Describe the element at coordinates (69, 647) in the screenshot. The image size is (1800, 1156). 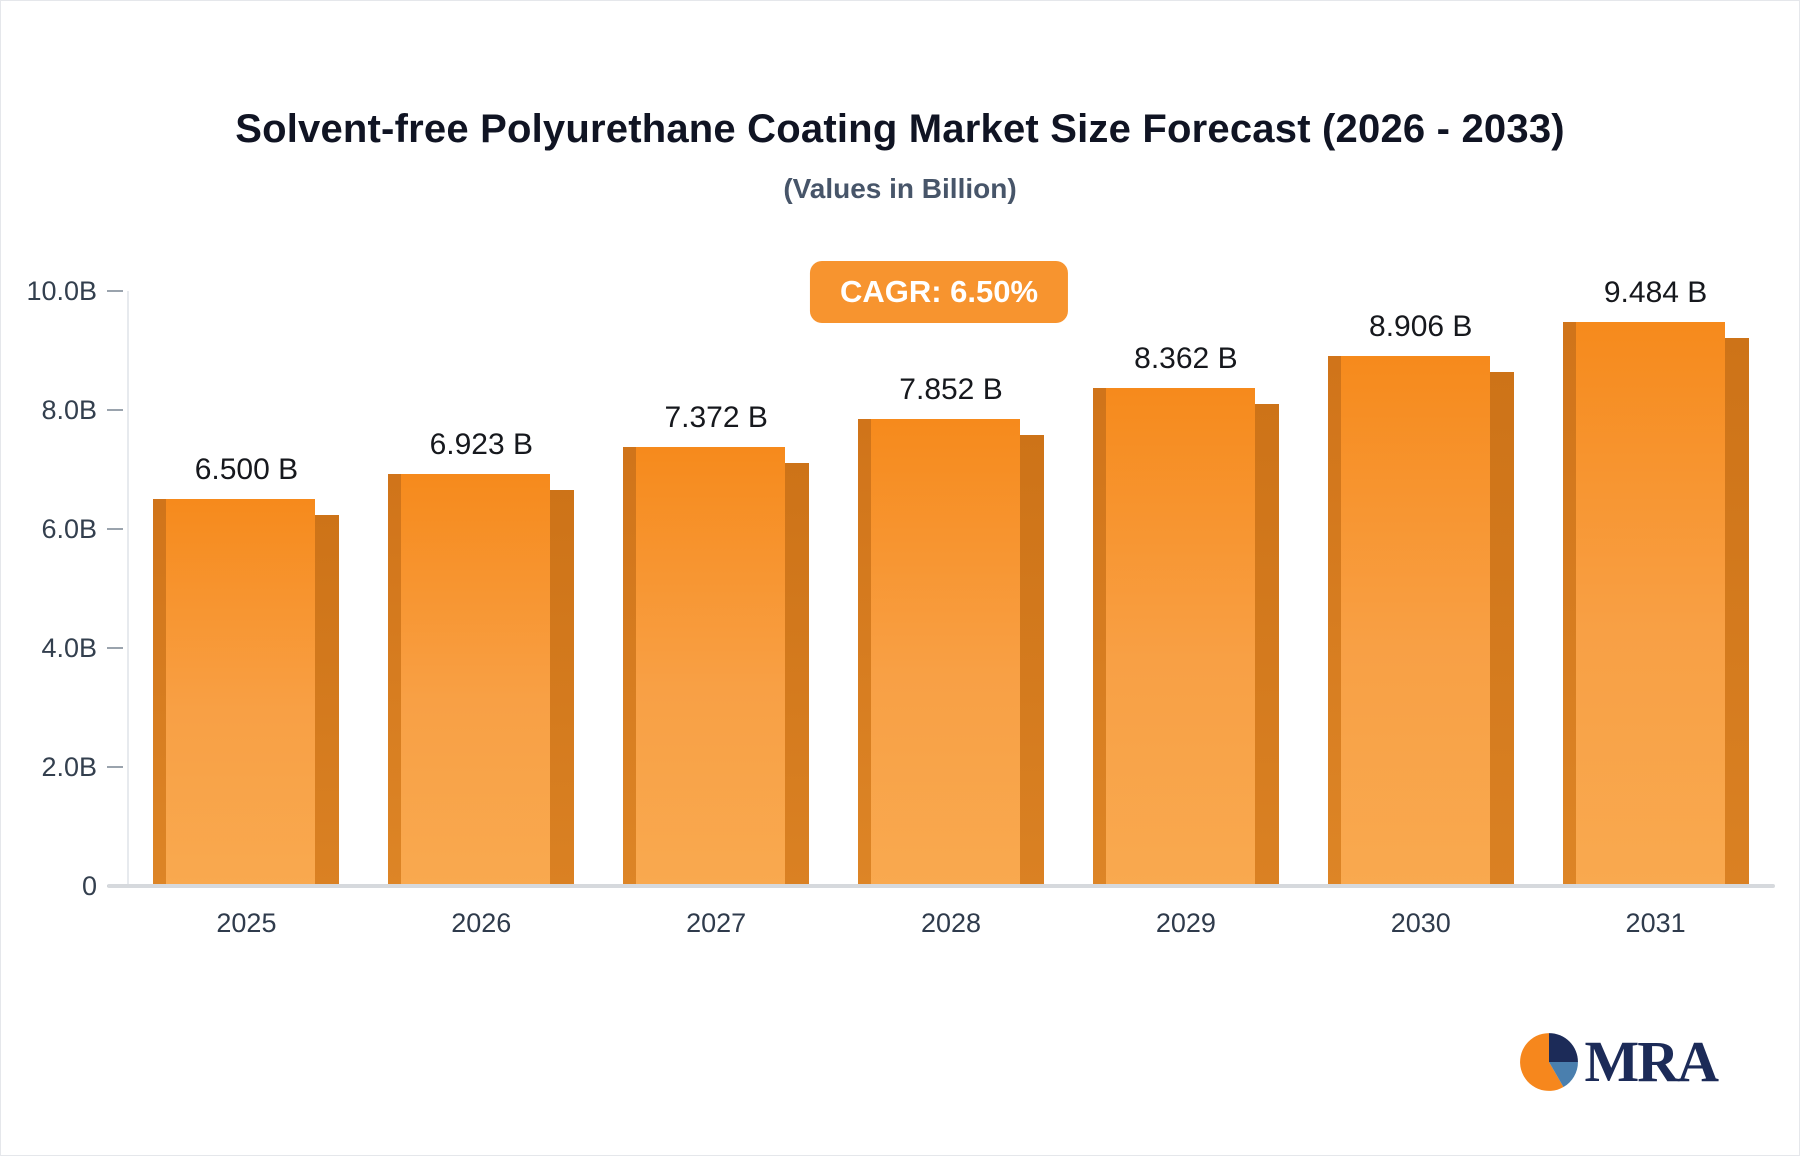
I see `y-tick-label: 4.0B` at that location.